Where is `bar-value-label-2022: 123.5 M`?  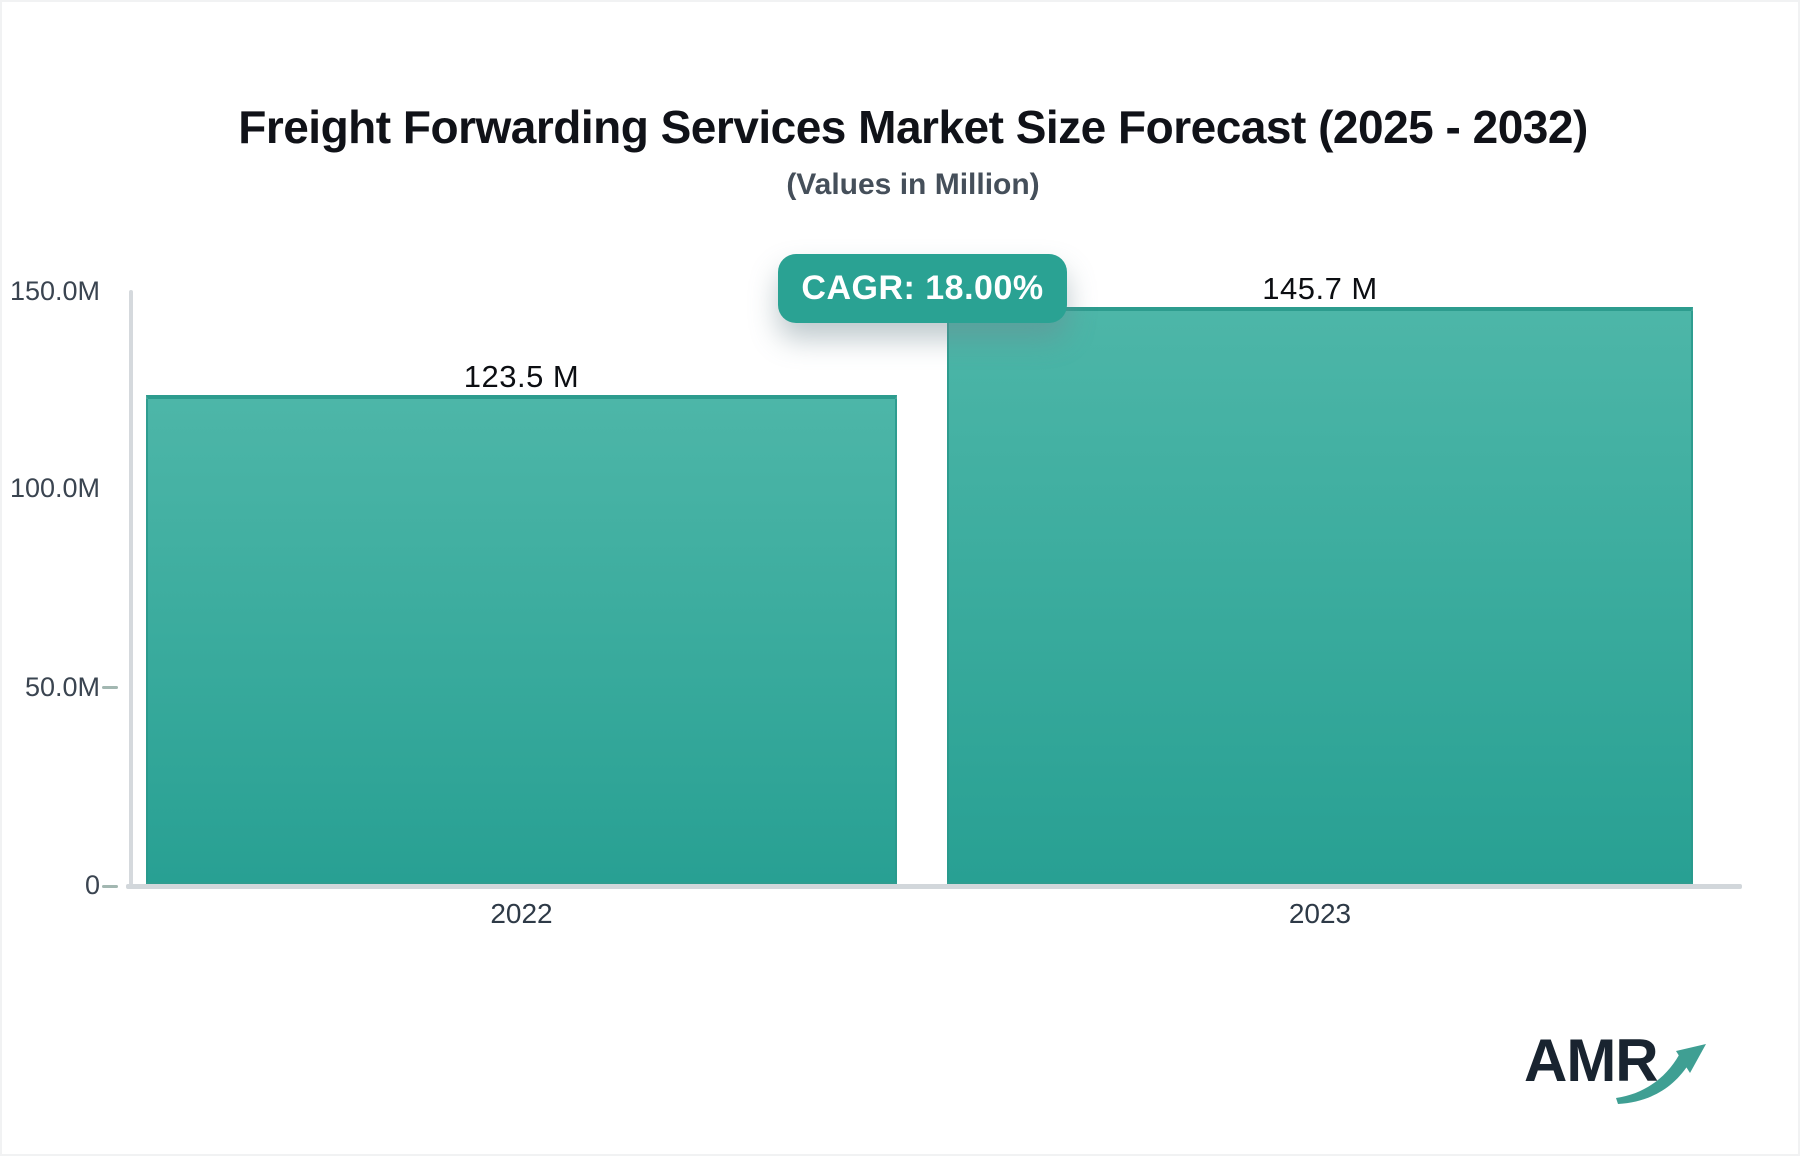
bar-value-label-2022: 123.5 M is located at coordinates (521, 376).